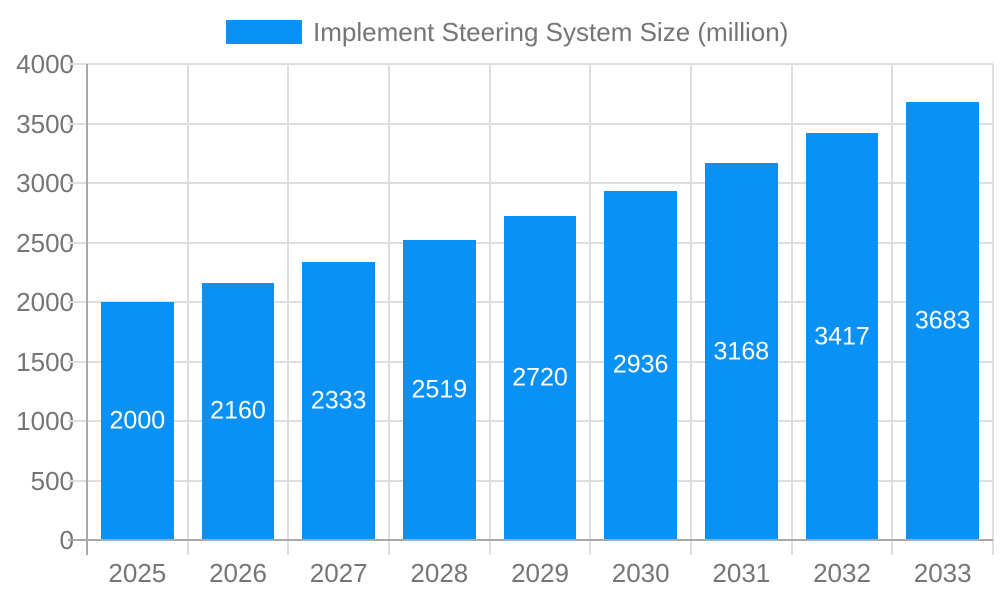 Image resolution: width=1000 pixels, height=600 pixels. What do you see at coordinates (45, 242) in the screenshot?
I see `y-tick-label: 2500` at bounding box center [45, 242].